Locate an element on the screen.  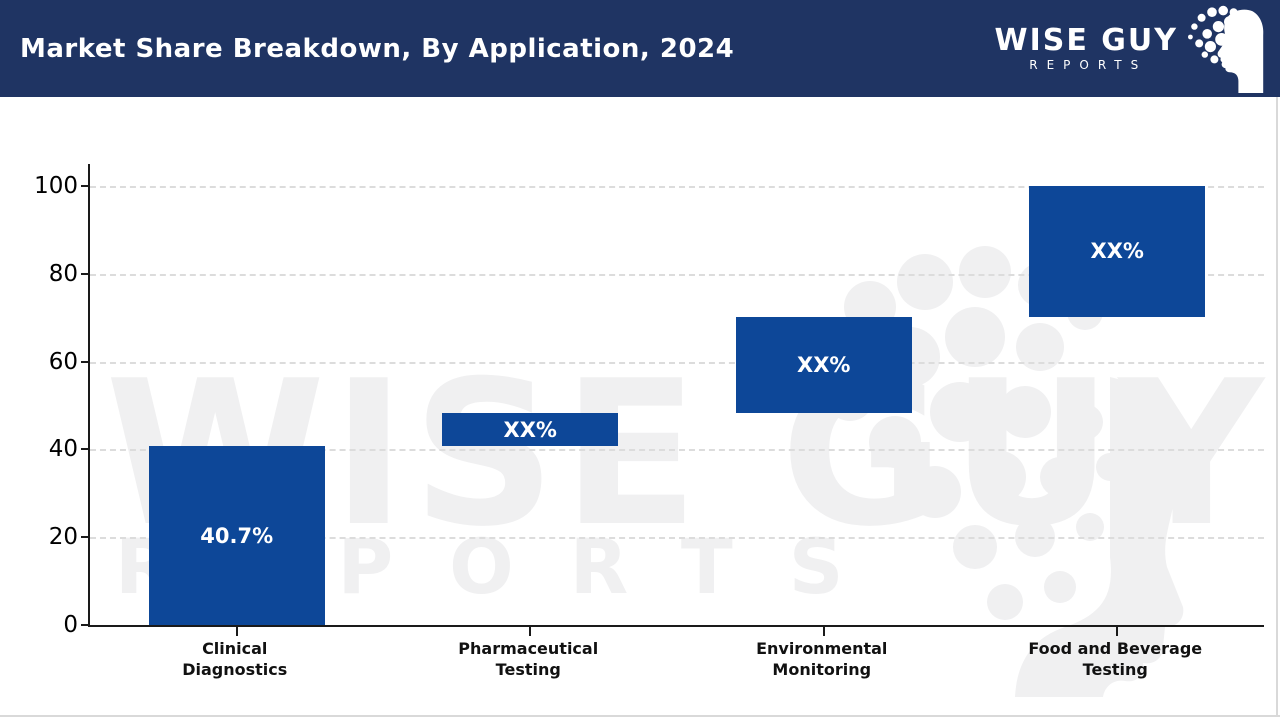
brand-logo-text: WISE GUY REPORTS is located at coordinates (1086, 47).